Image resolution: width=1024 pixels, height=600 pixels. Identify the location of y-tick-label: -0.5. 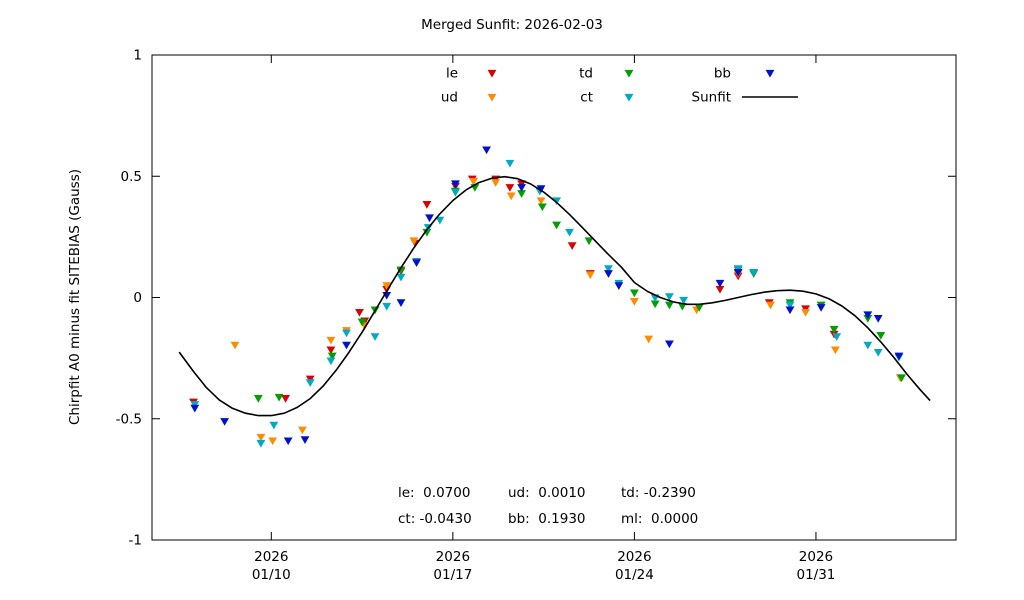
(129, 419).